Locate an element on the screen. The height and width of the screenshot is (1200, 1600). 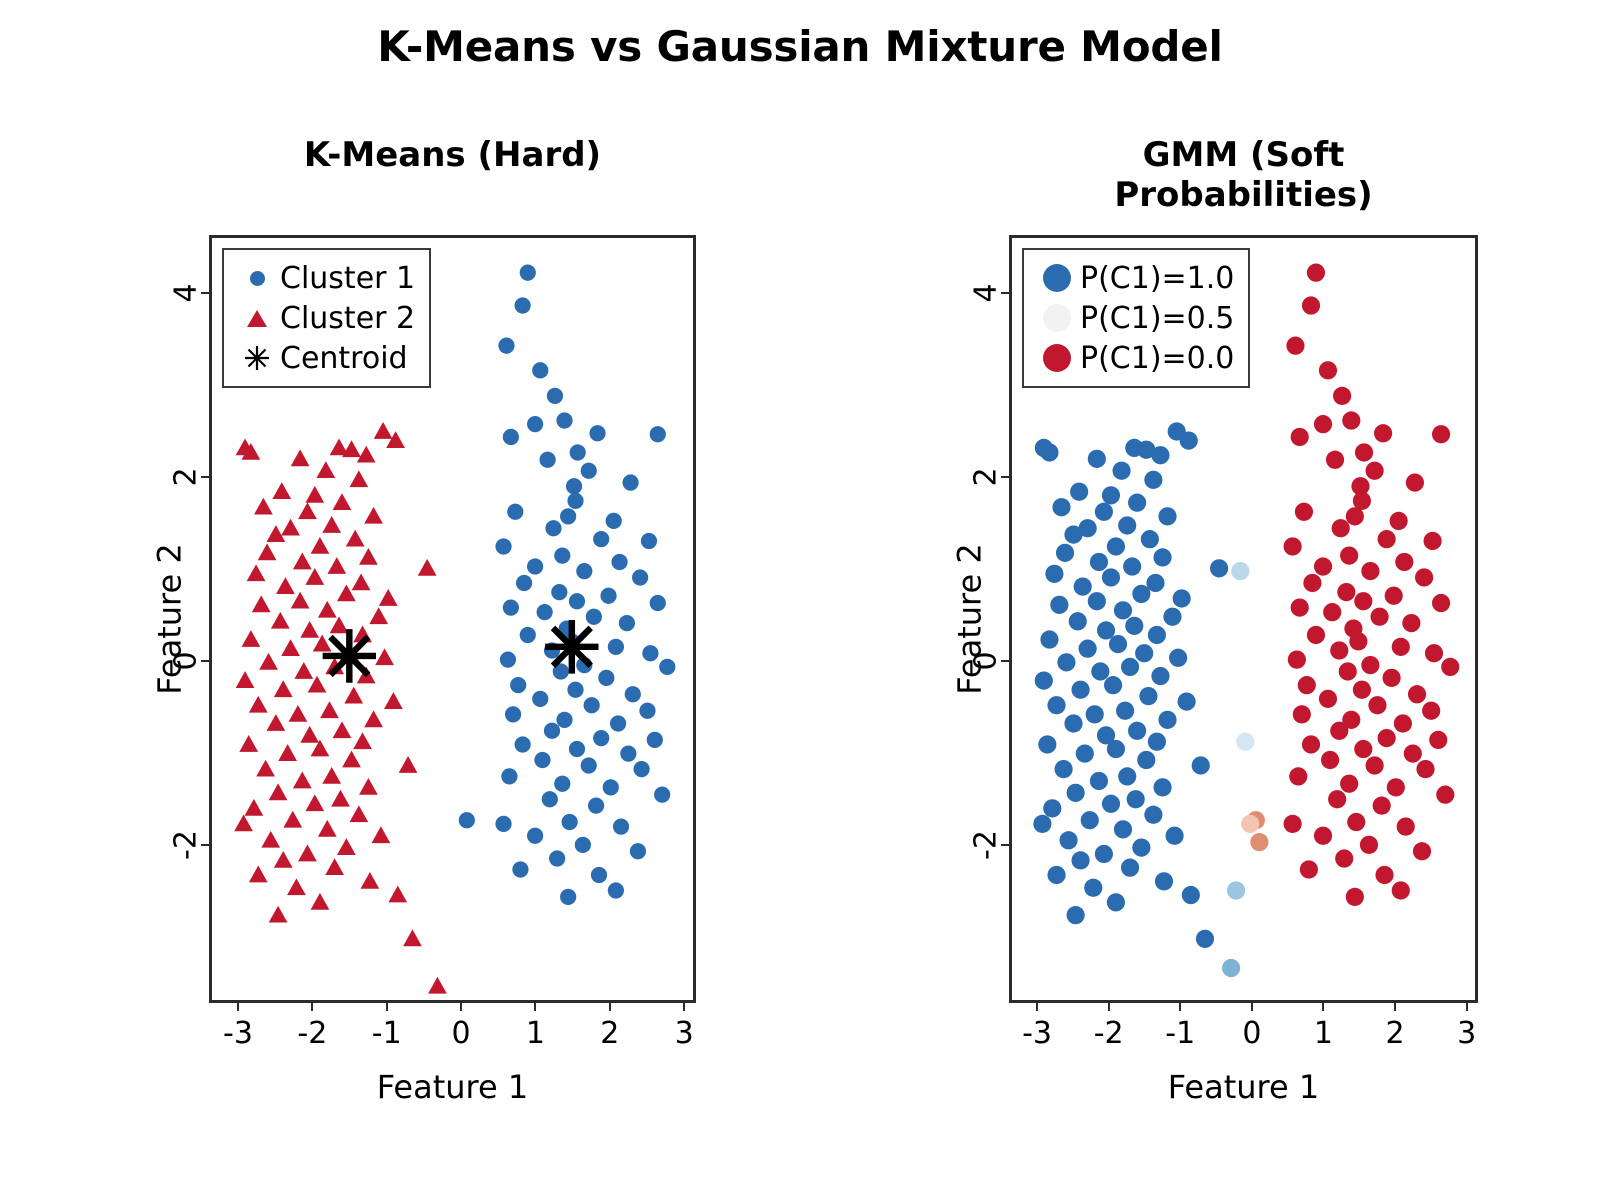
legend-item-cluster-1: Cluster 1 is located at coordinates (324, 278).